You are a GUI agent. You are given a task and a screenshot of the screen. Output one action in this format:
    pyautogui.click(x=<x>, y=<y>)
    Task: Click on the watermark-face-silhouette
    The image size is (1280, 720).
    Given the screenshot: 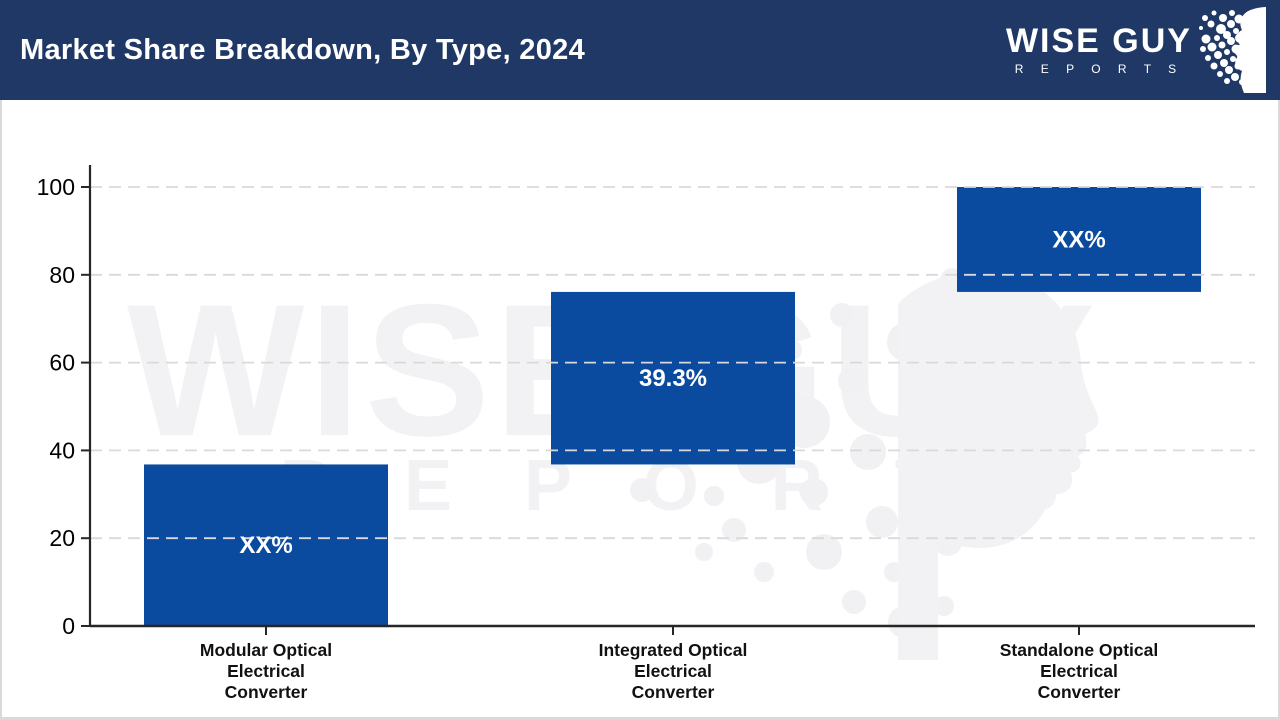 What is the action you would take?
    pyautogui.click(x=998, y=465)
    